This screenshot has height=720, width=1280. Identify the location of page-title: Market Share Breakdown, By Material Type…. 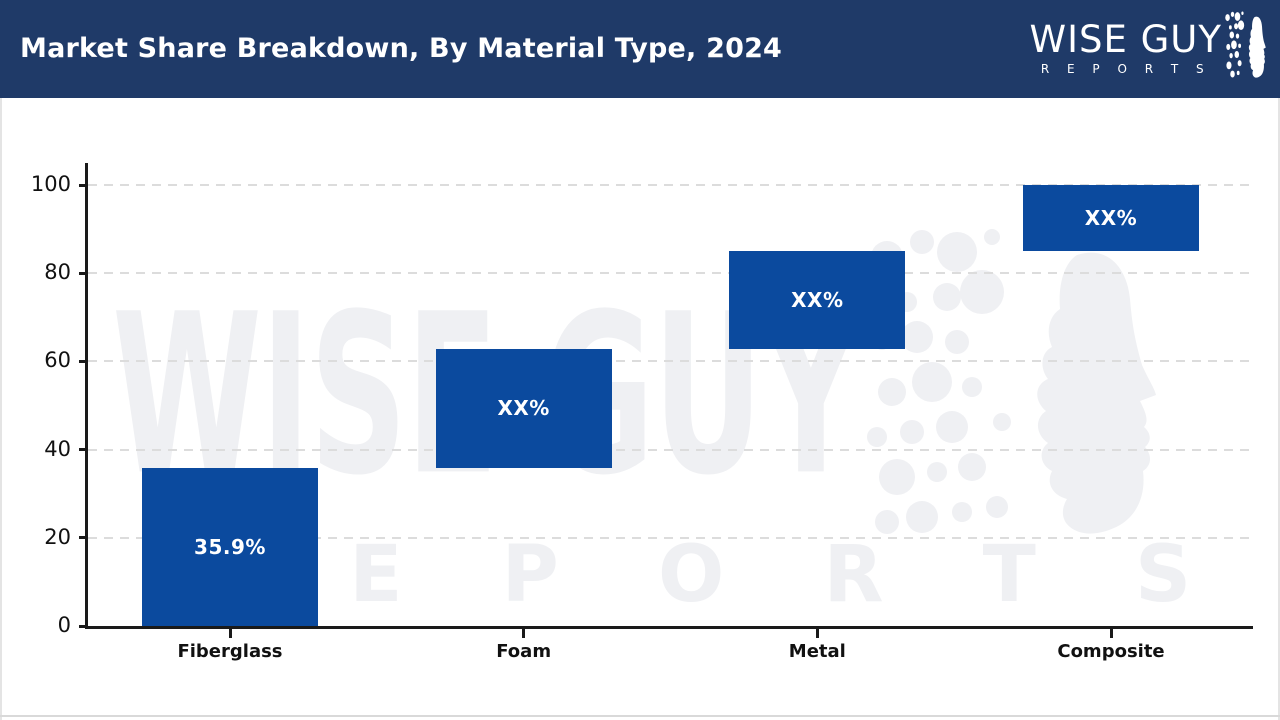
(401, 48).